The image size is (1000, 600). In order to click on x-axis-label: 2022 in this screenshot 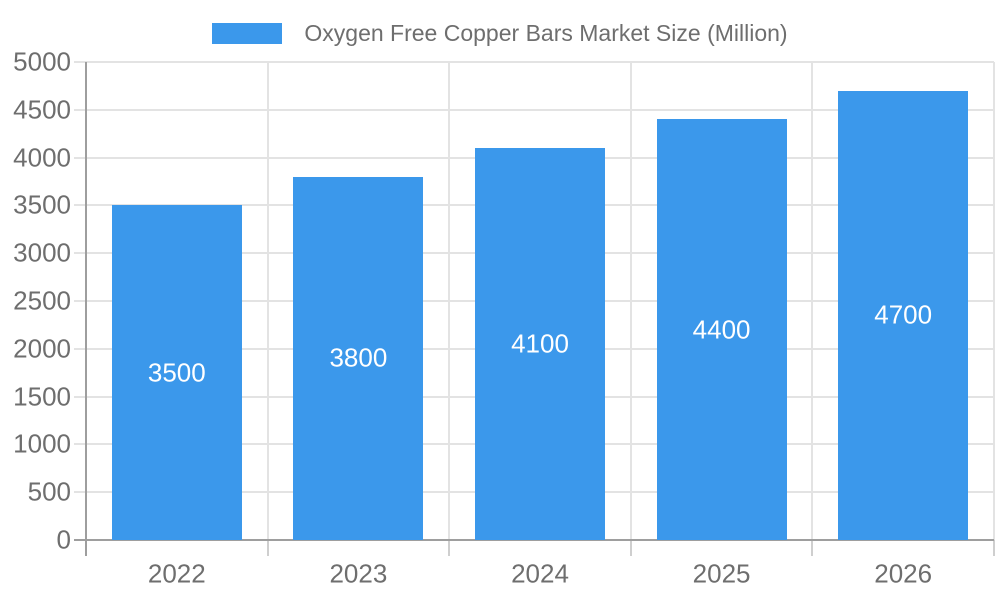, I will do `click(176, 573)`.